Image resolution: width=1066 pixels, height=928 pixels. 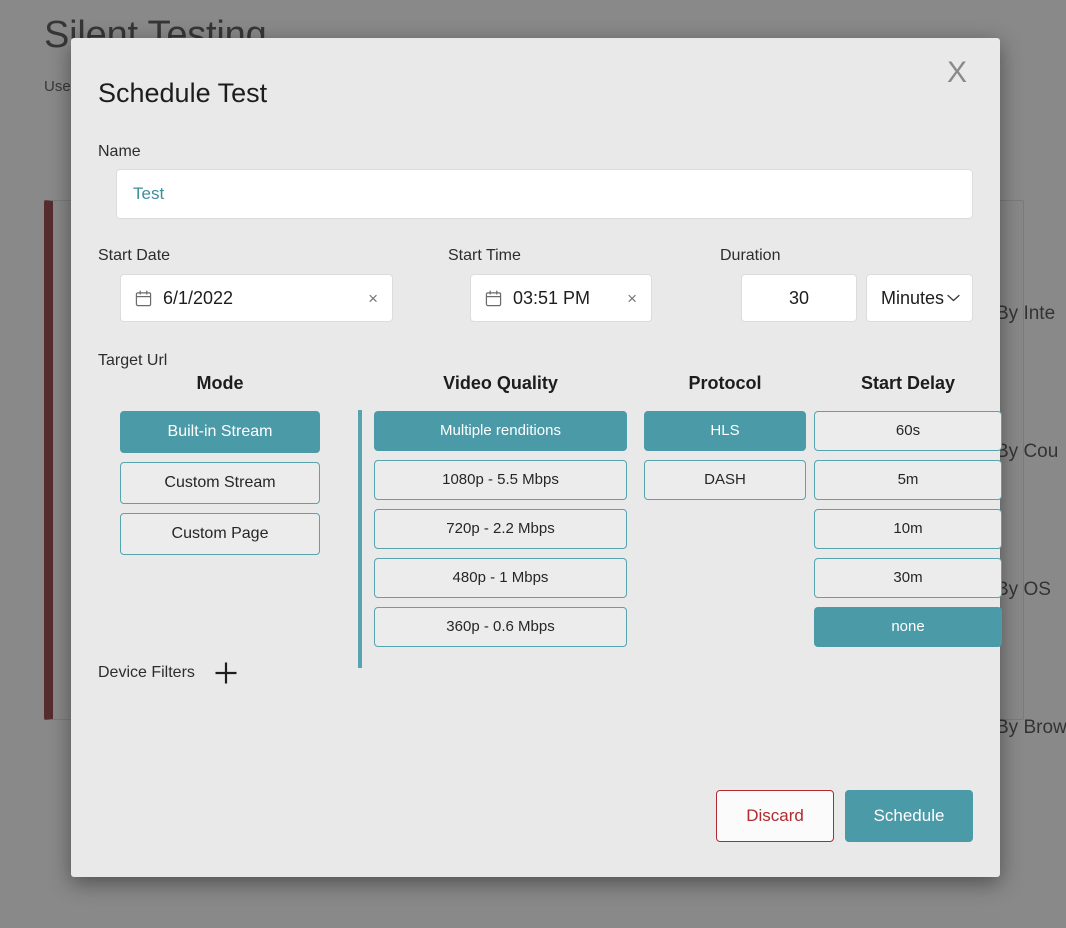 I want to click on option-video-quality-3: 480p - 1 Mbps, so click(x=500, y=578).